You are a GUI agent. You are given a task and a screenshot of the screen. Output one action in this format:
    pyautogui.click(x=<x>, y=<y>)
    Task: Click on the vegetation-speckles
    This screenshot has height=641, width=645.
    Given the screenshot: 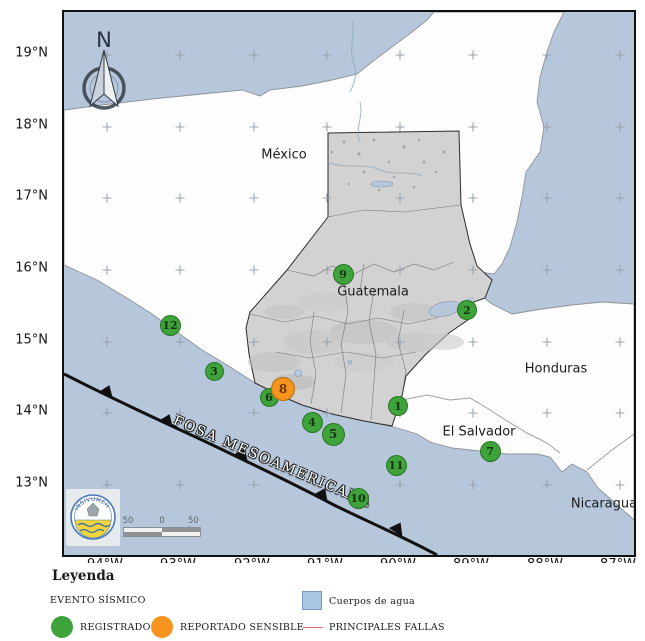 What is the action you would take?
    pyautogui.click(x=388, y=165)
    